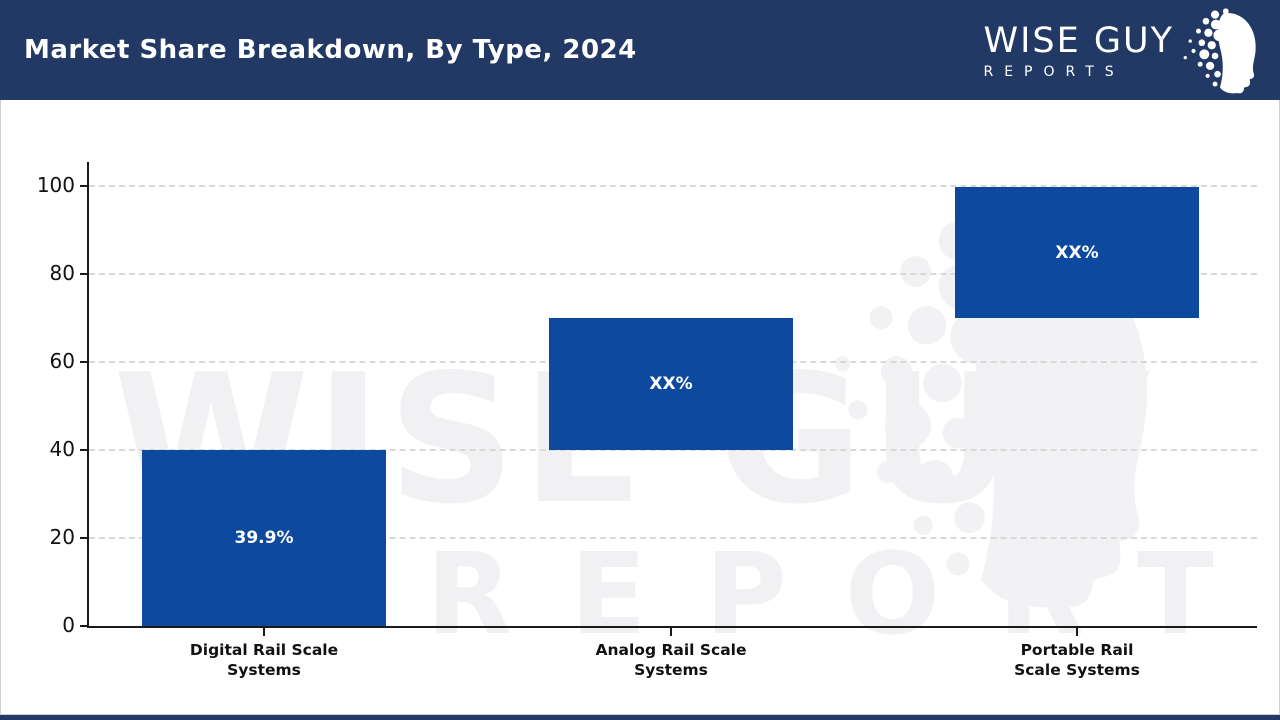  Describe the element at coordinates (1078, 41) in the screenshot. I see `logo-line1: WISE GUY` at that location.